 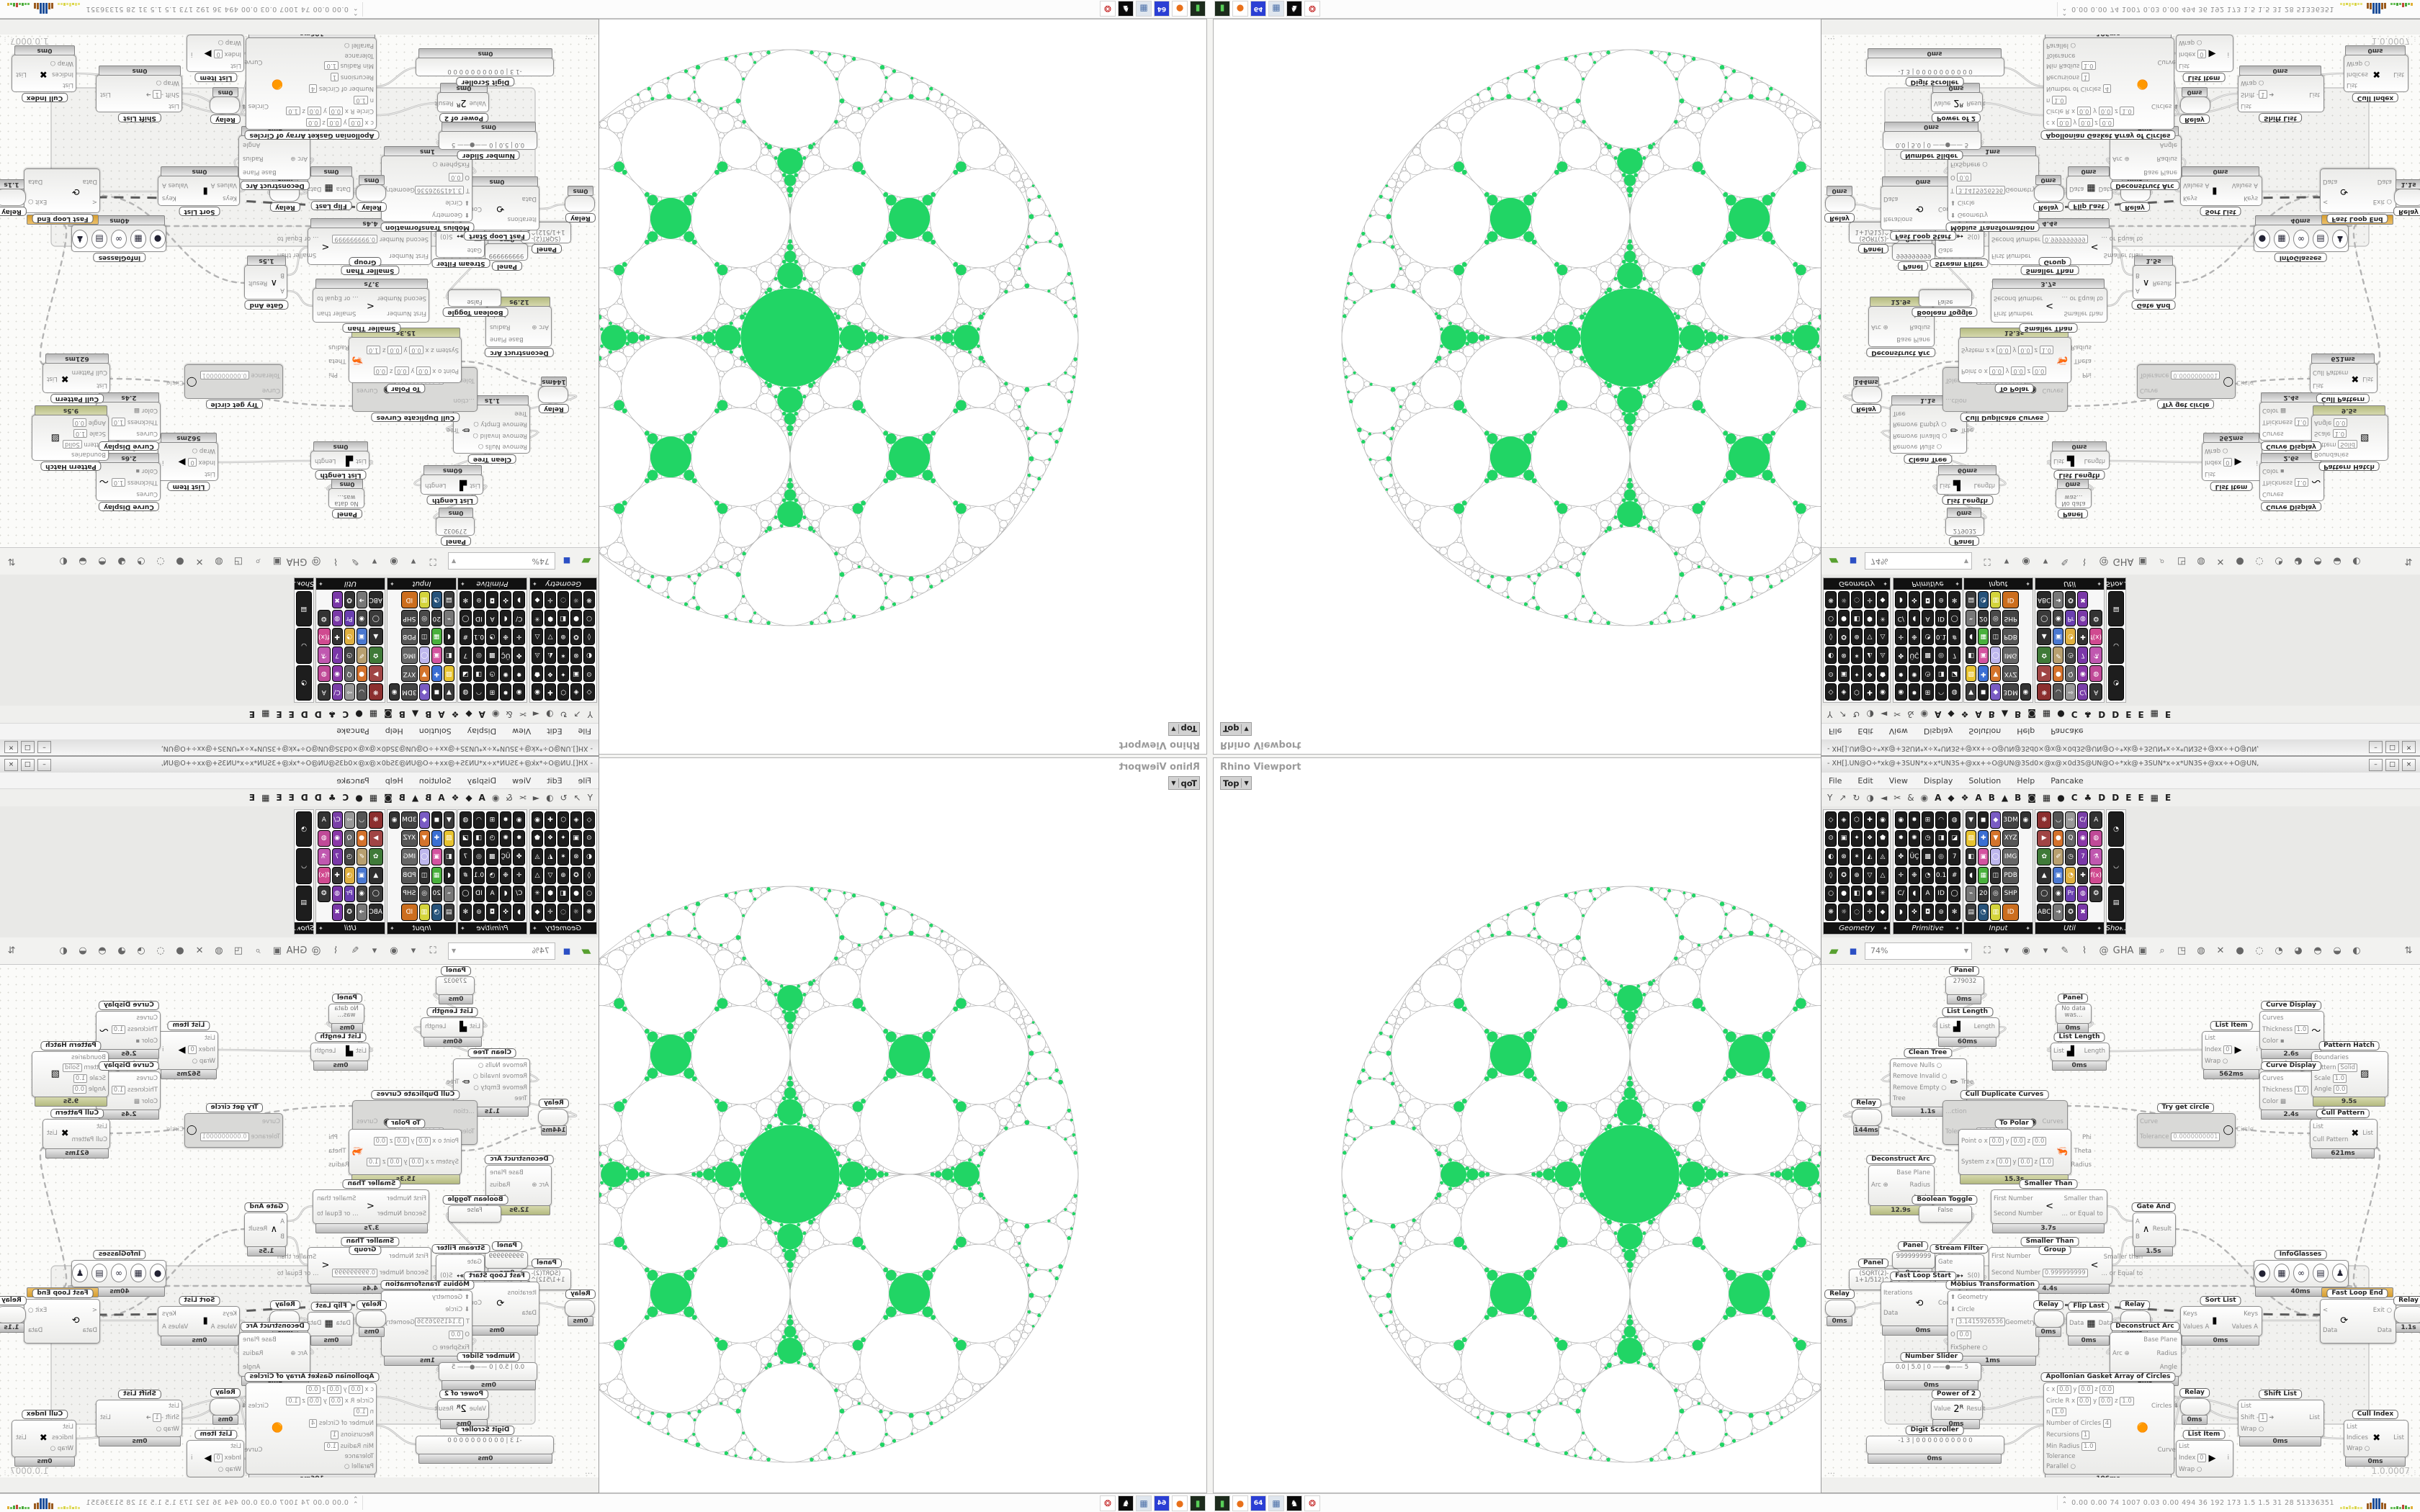 What do you see at coordinates (436, 674) in the screenshot?
I see `palette-component-icon: ✚` at bounding box center [436, 674].